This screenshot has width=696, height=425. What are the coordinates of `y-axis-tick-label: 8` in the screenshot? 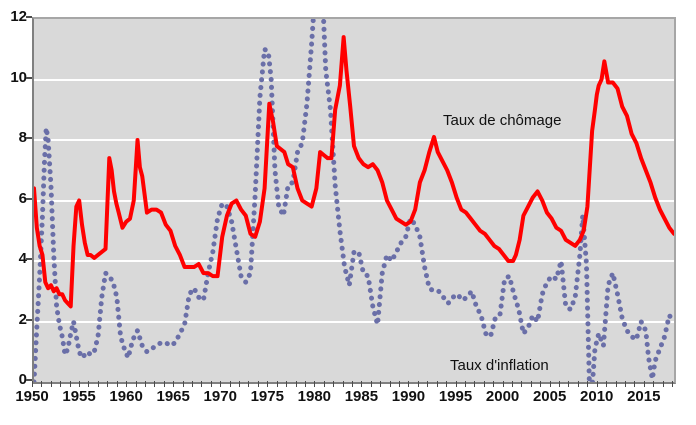 It's located at (22, 137).